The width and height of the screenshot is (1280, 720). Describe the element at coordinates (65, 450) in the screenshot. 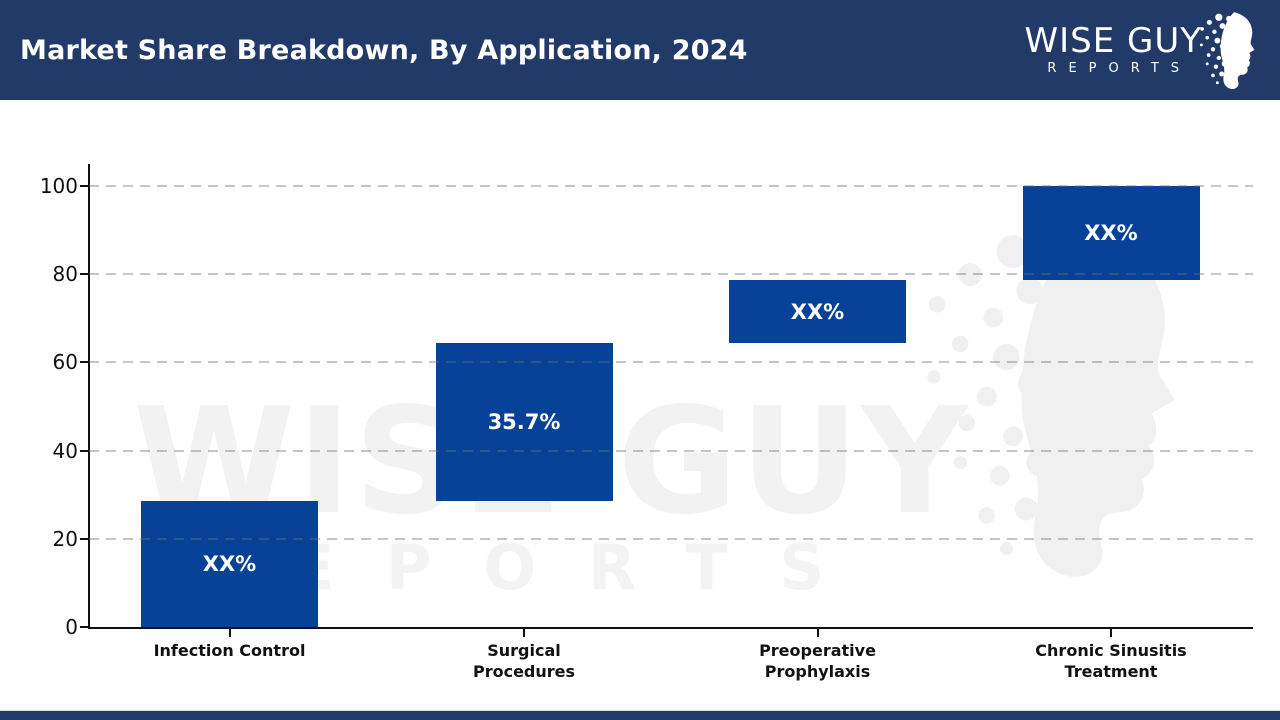

I see `y-tick-label: 40` at that location.